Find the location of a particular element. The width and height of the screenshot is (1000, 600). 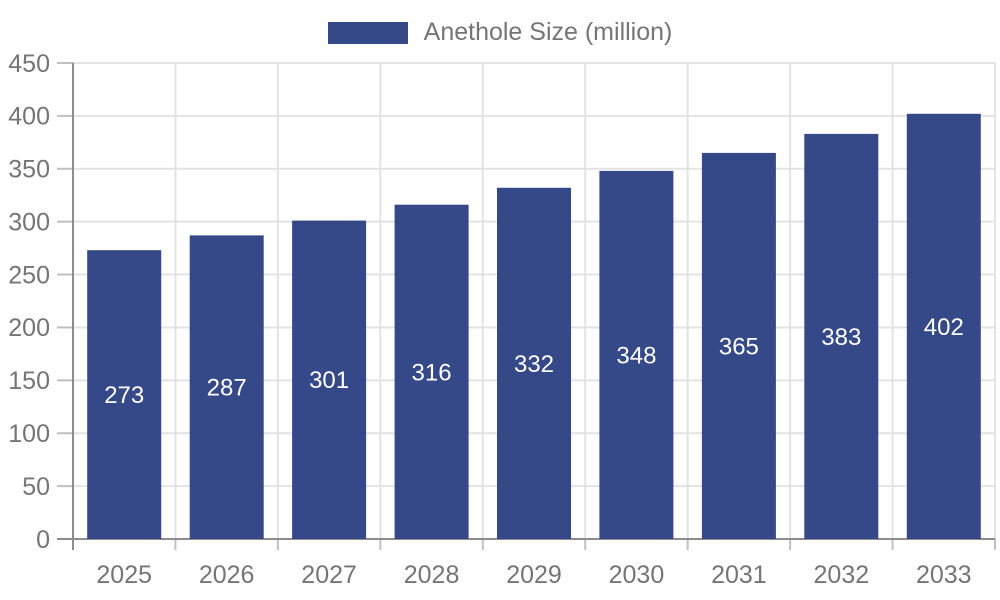

y-tick-label: 300 is located at coordinates (29, 222).